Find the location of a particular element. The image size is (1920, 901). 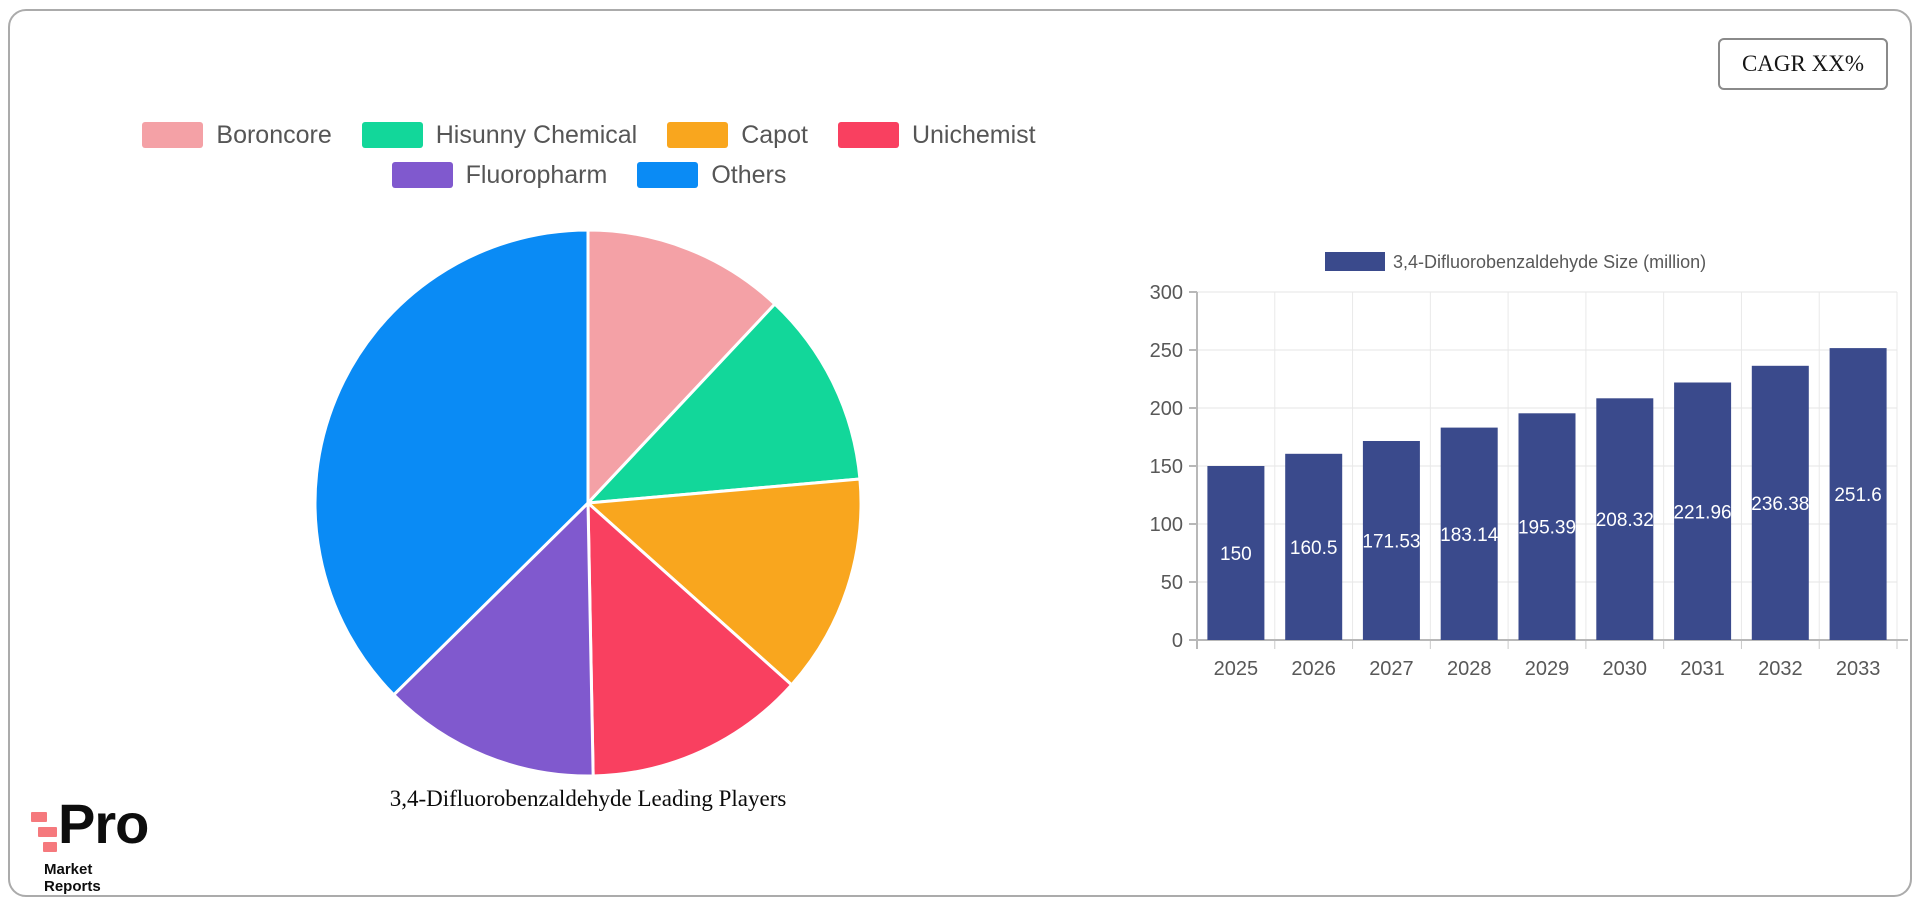

bar-value-label: 183.14 is located at coordinates (1469, 535).